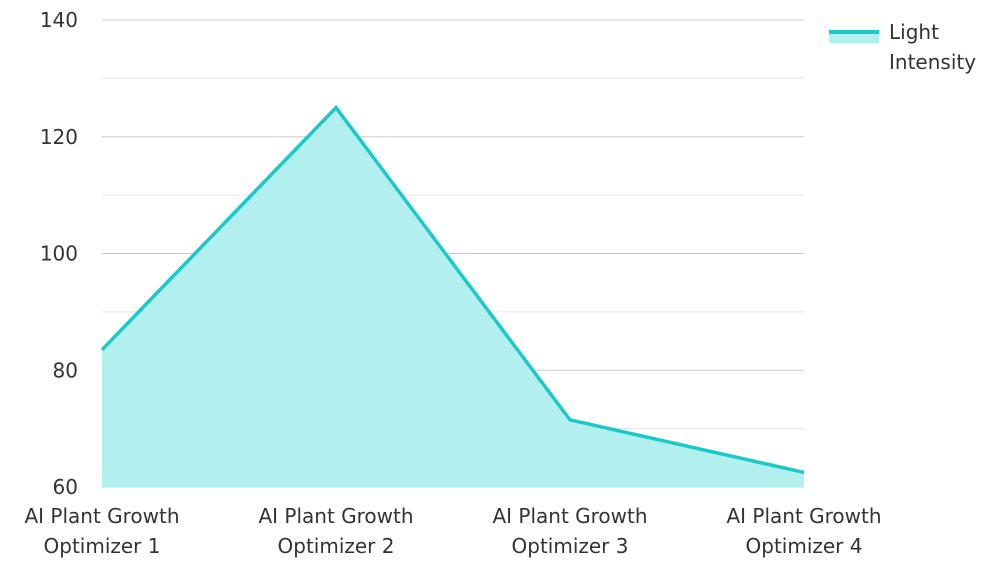 This screenshot has height=562, width=994. Describe the element at coordinates (335, 531) in the screenshot. I see `x-tick-label: AI Plant Growth Optimizer 2` at that location.